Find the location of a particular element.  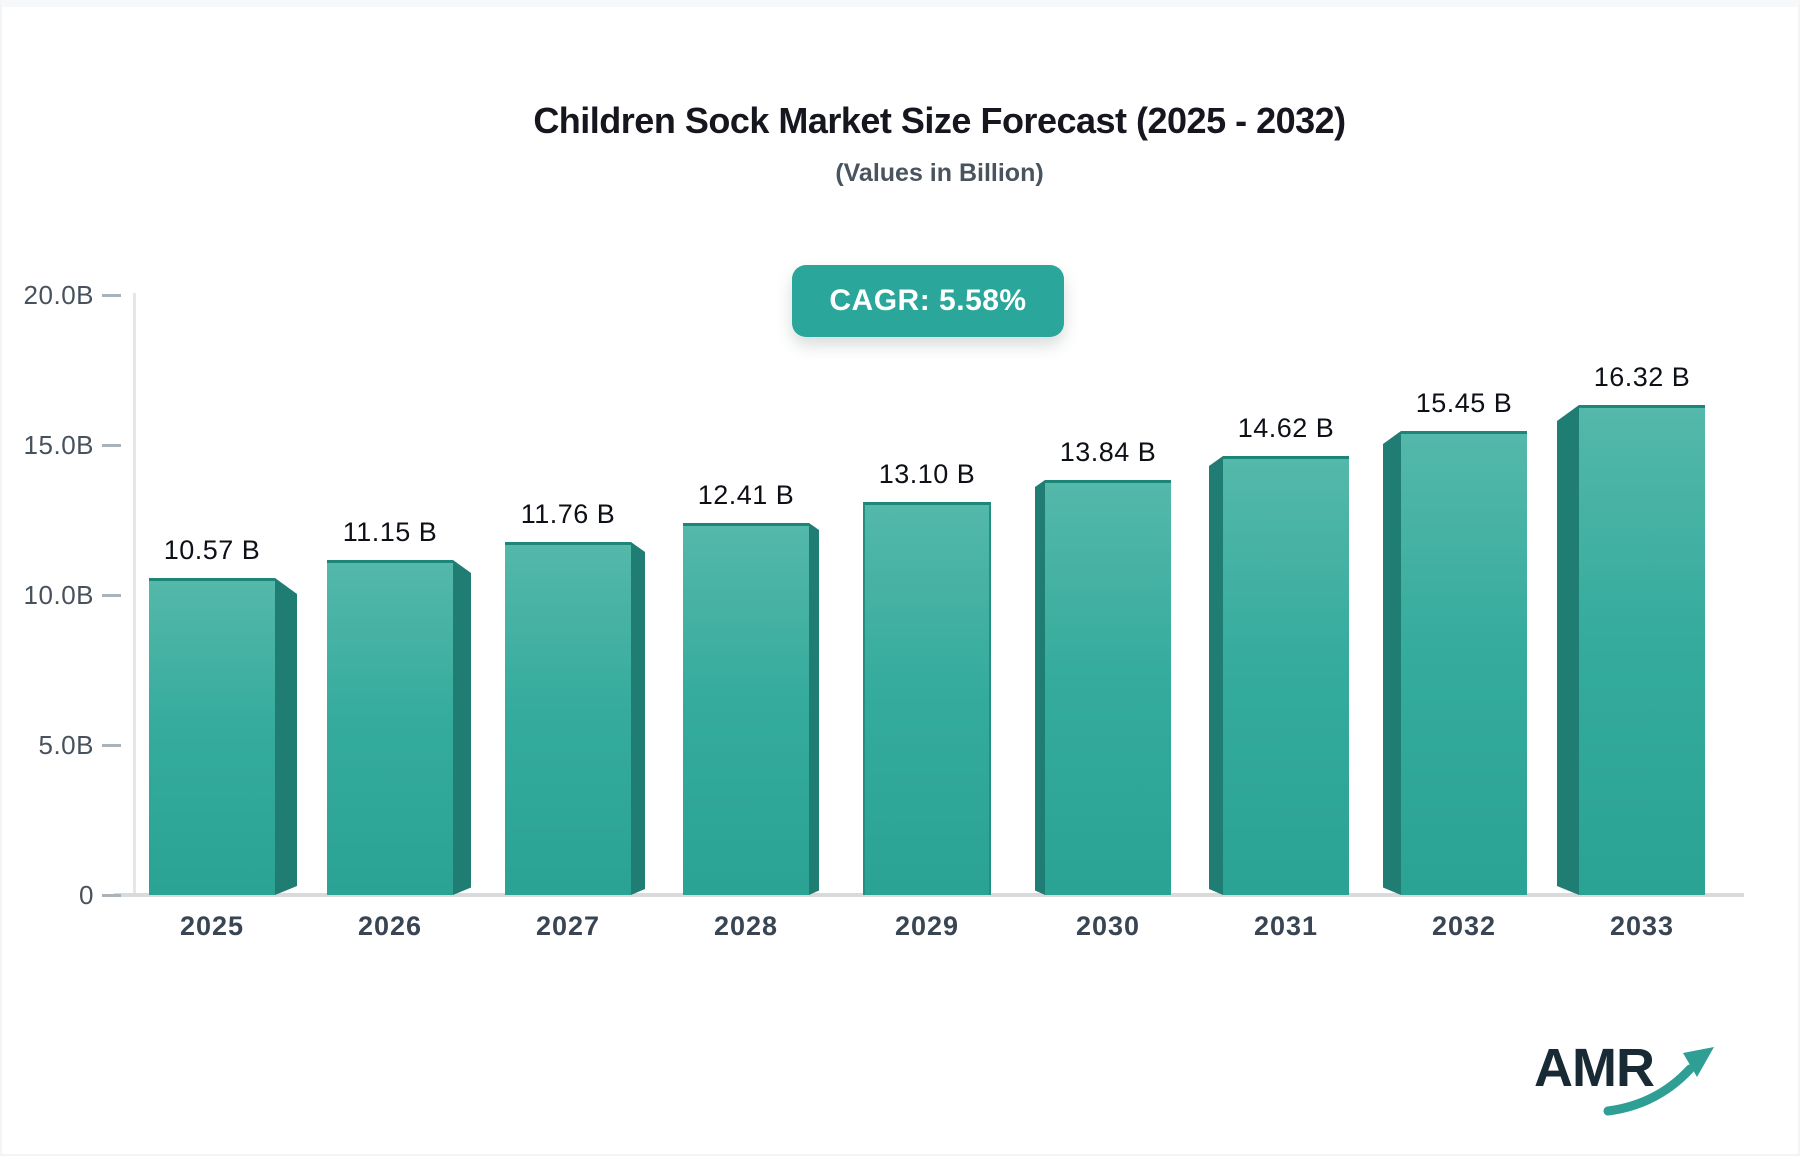

bar-3d-side-2033 is located at coordinates (1568, 650).